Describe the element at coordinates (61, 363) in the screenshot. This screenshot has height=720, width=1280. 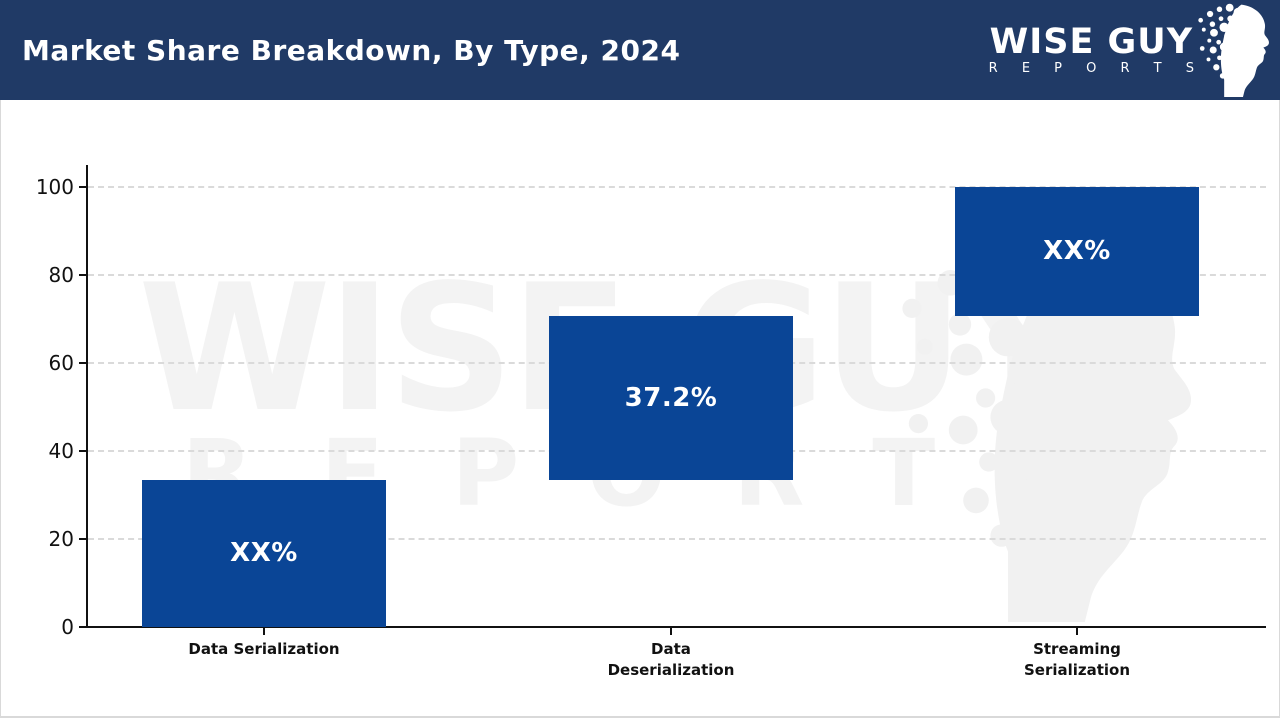
I see `y-tick-label: 60` at that location.